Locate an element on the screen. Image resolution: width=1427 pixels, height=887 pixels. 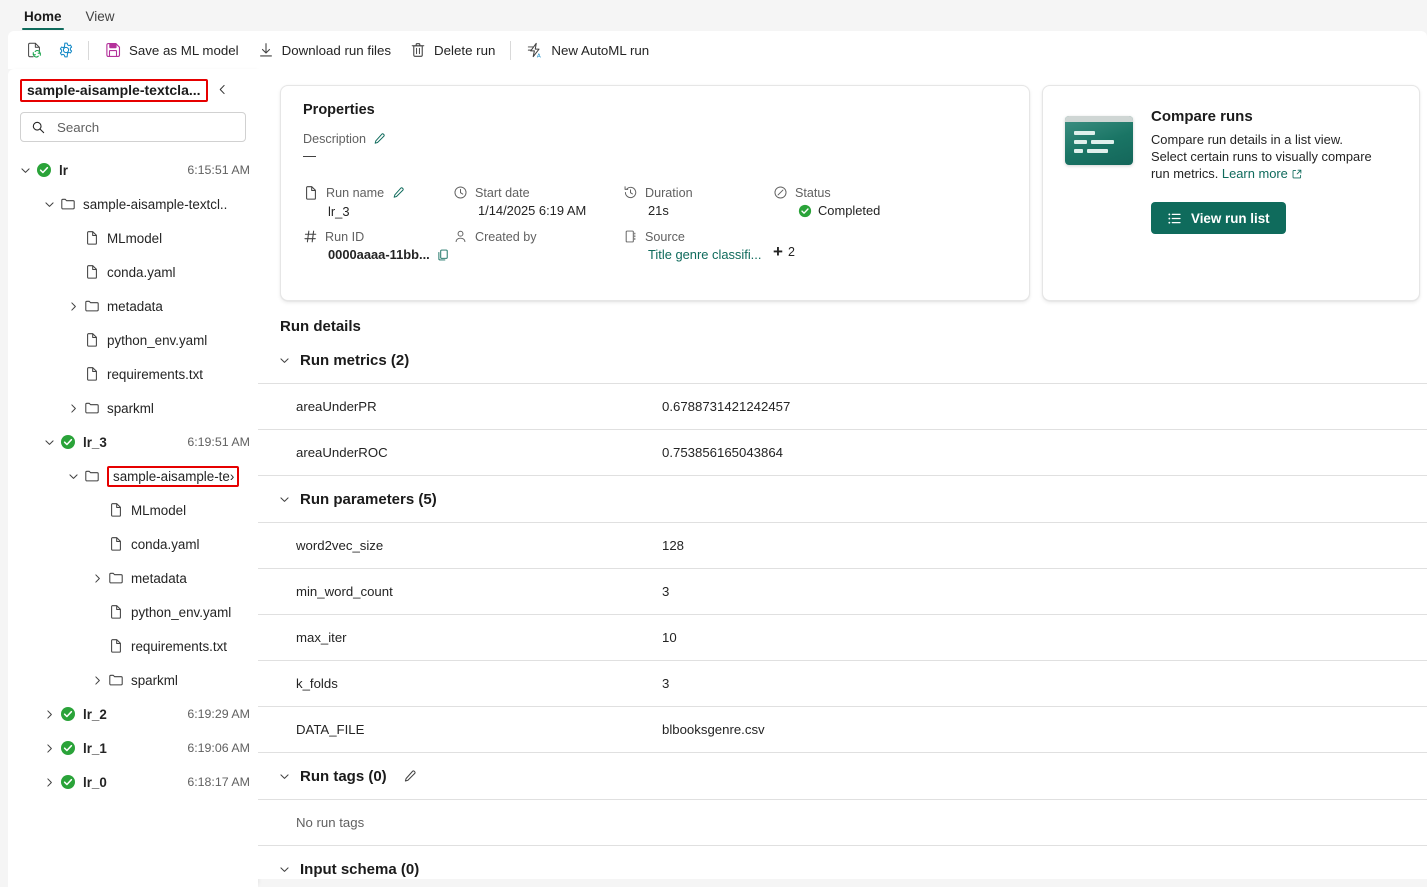
gear-icon is located at coordinates (66, 50).